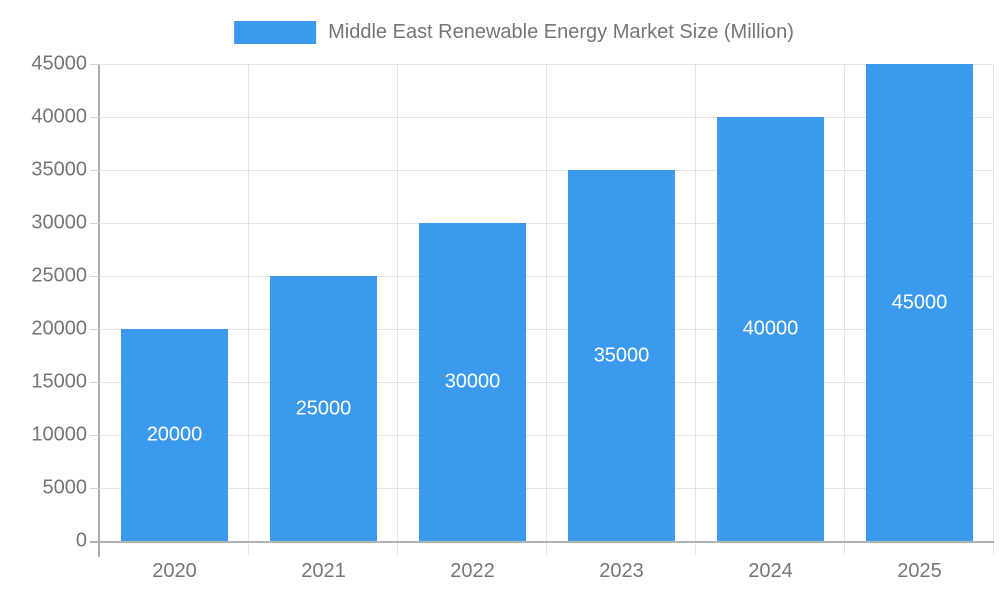  Describe the element at coordinates (59, 381) in the screenshot. I see `y-axis-tick-label: 15000` at that location.